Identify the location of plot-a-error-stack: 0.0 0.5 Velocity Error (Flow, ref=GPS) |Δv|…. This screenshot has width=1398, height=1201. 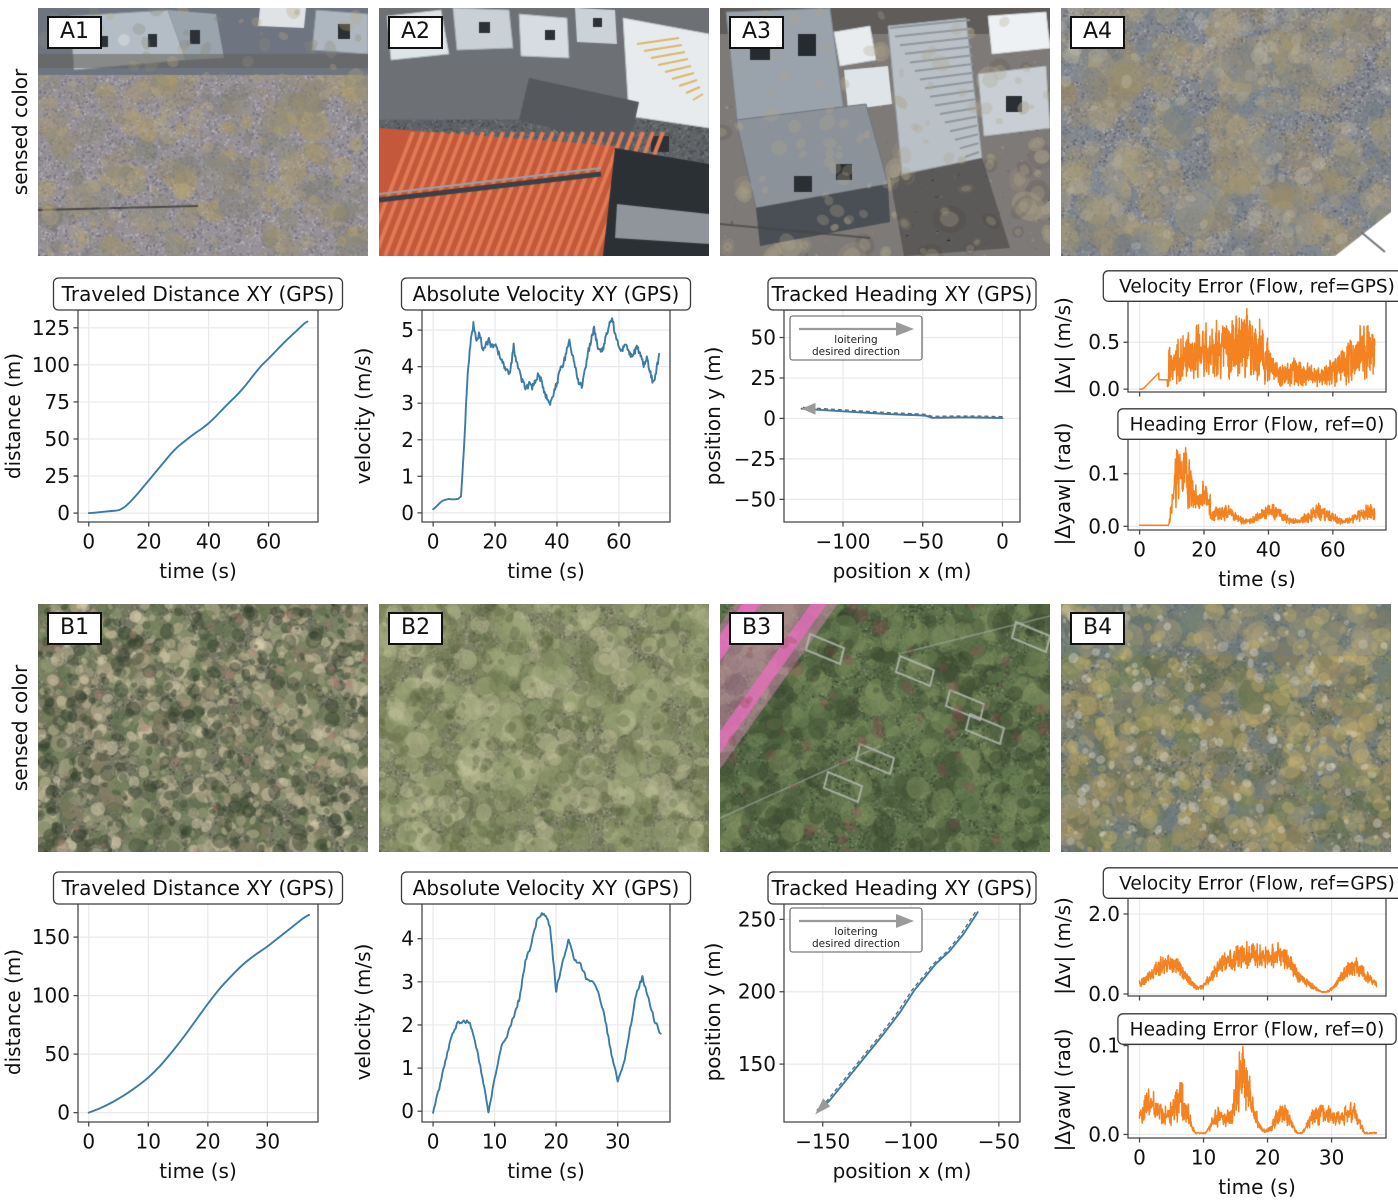
(1224, 428).